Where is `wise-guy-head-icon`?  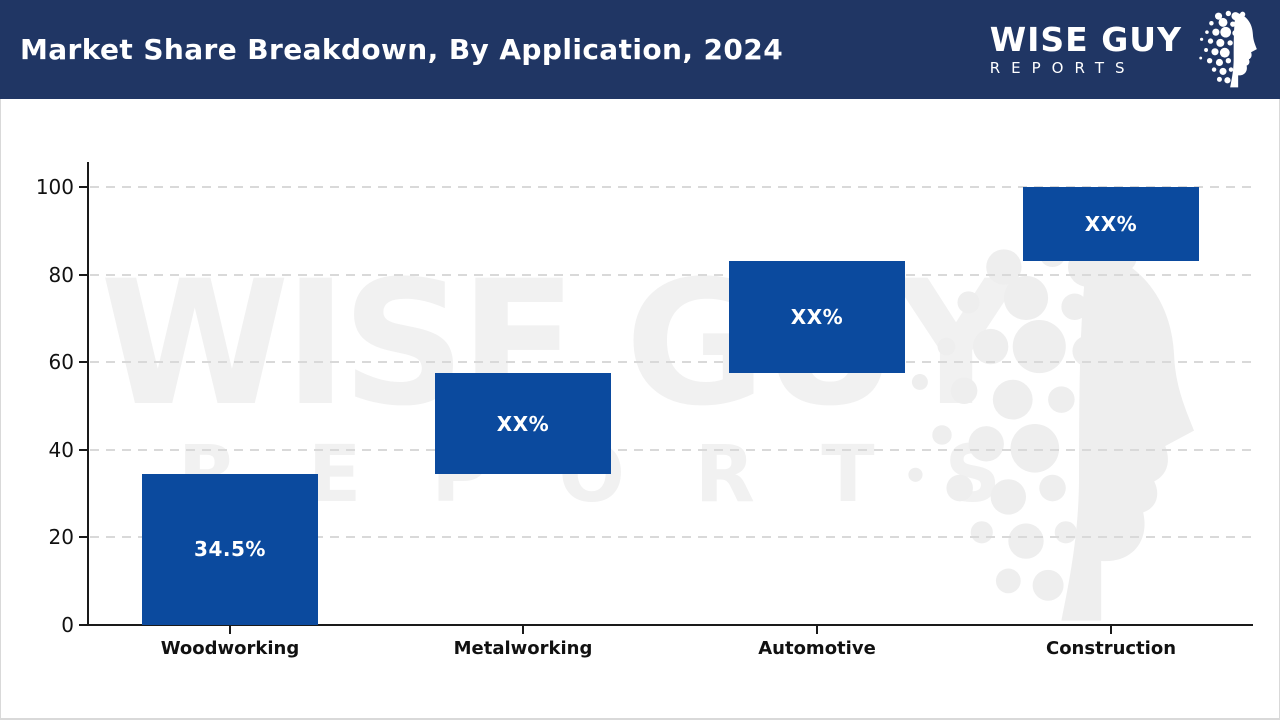
wise-guy-head-icon is located at coordinates (1228, 48).